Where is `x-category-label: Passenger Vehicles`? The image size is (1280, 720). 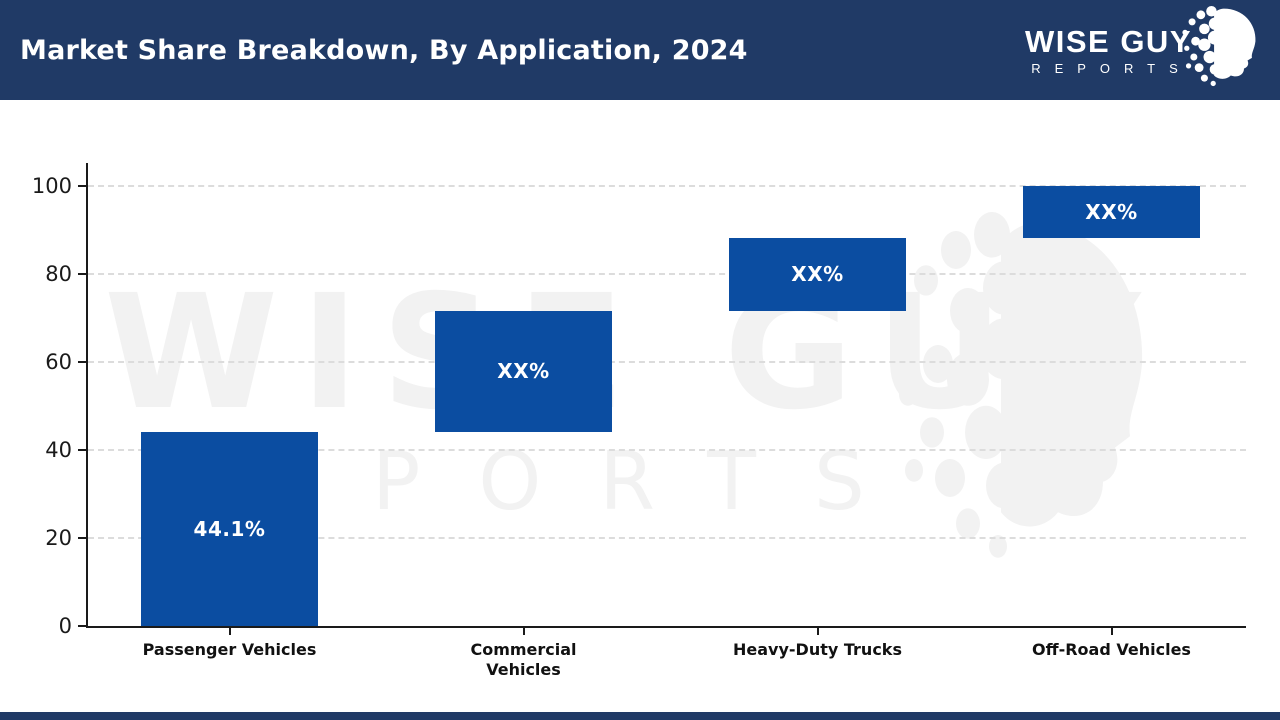 x-category-label: Passenger Vehicles is located at coordinates (229, 649).